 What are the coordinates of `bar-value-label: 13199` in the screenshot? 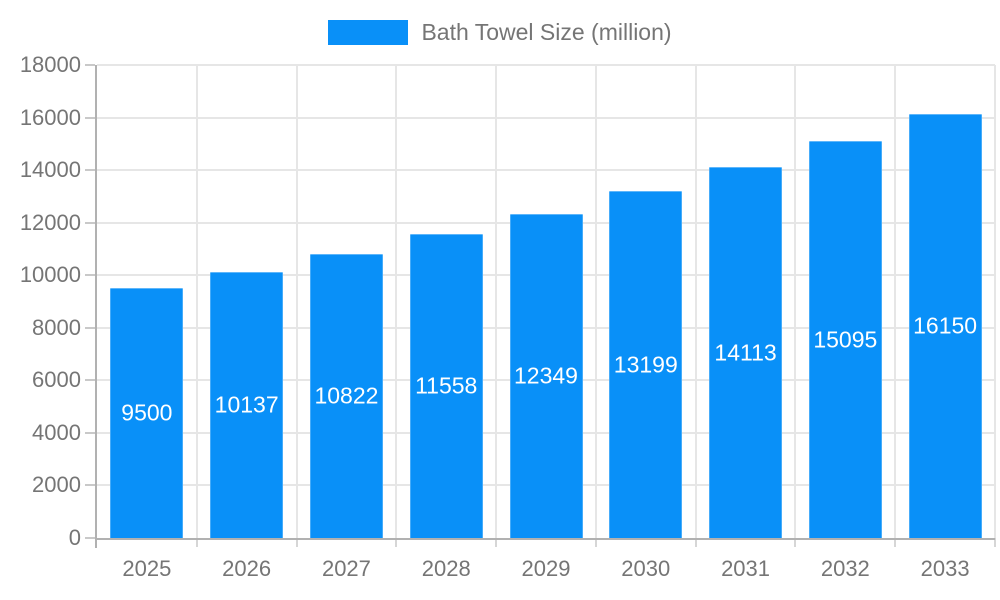 It's located at (645, 364).